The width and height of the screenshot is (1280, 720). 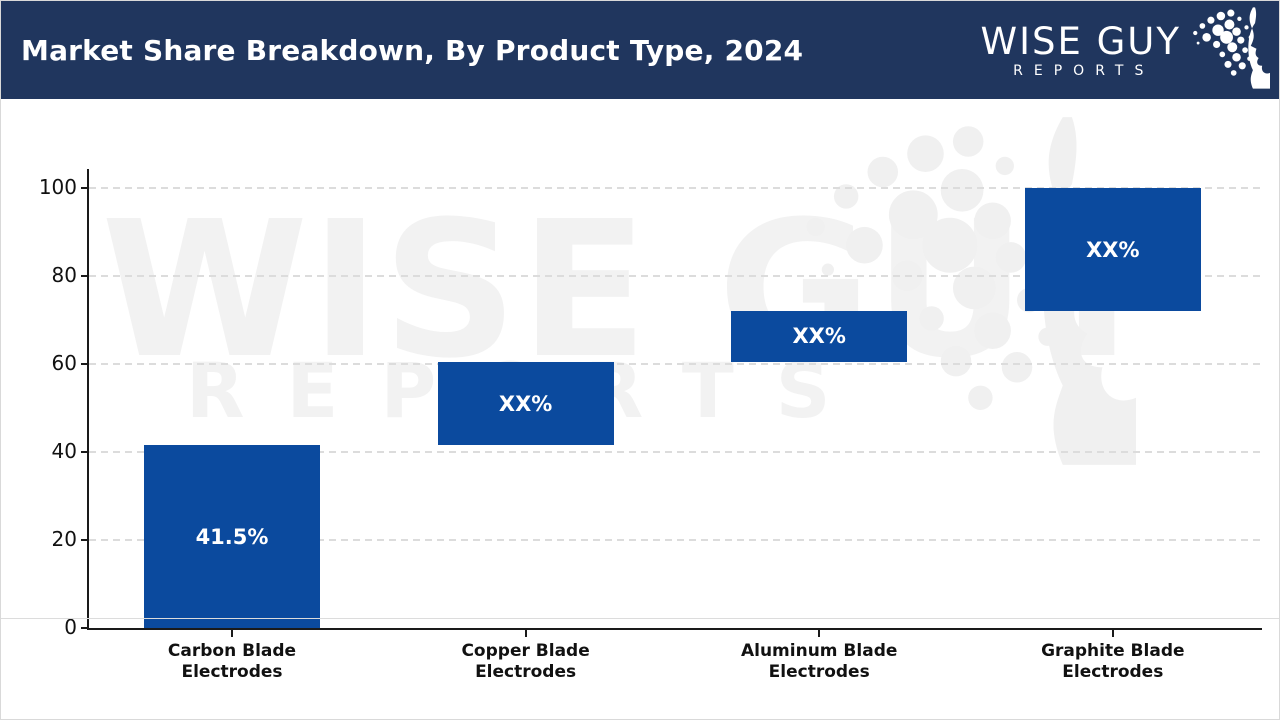 I want to click on bar-segment: 41.5%, so click(x=232, y=536).